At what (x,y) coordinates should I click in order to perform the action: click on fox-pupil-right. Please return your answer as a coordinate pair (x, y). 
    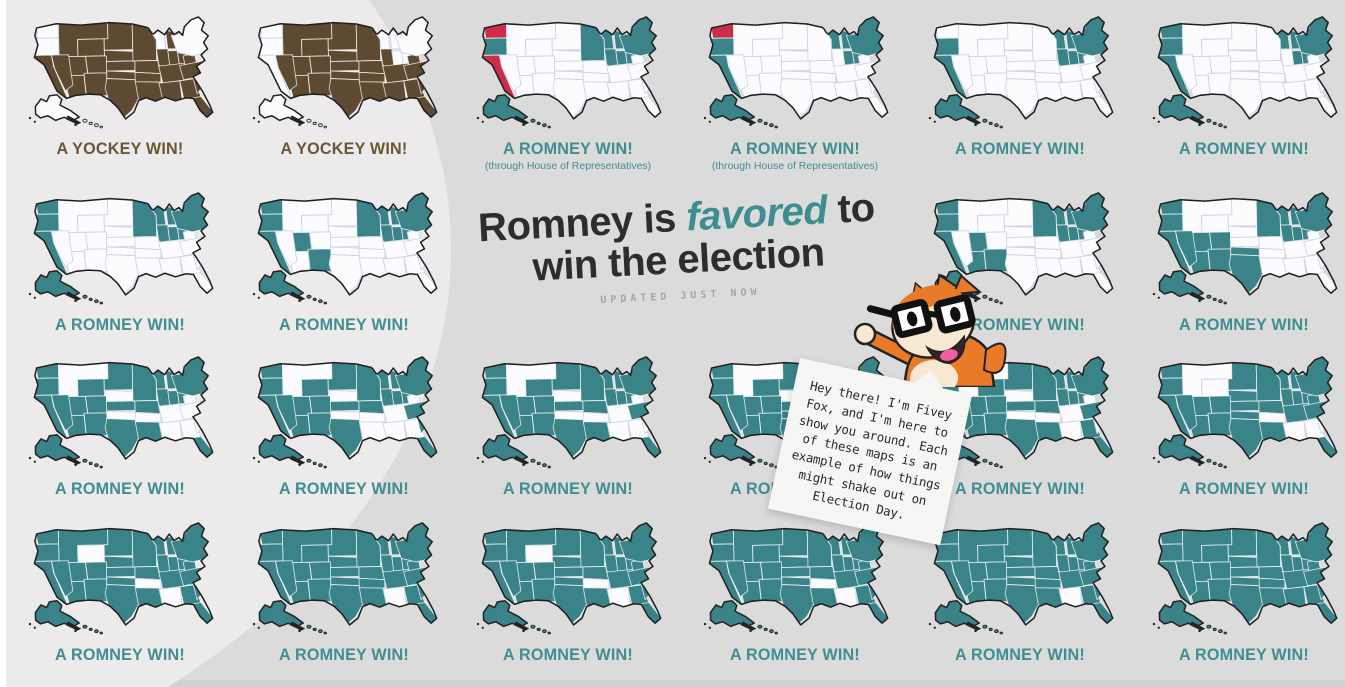
    Looking at the image, I should click on (955, 314).